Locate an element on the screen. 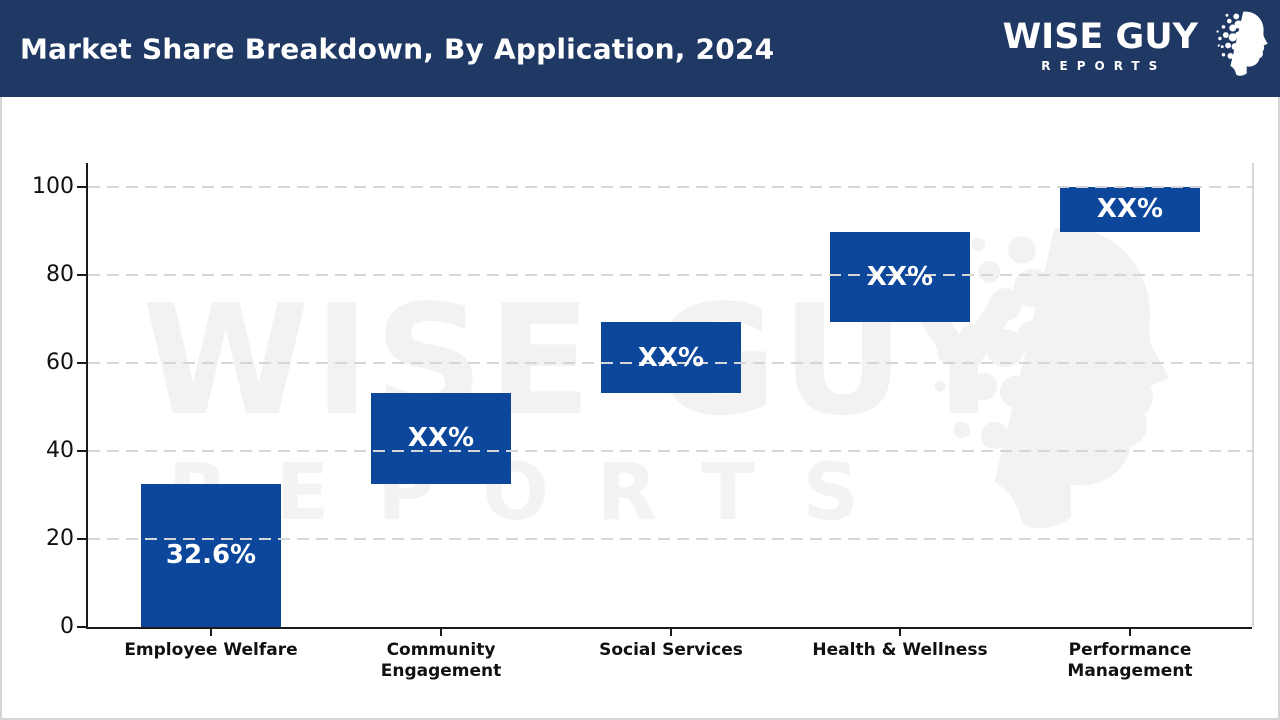  x-axis-category-label: Community Engagement is located at coordinates (441, 660).